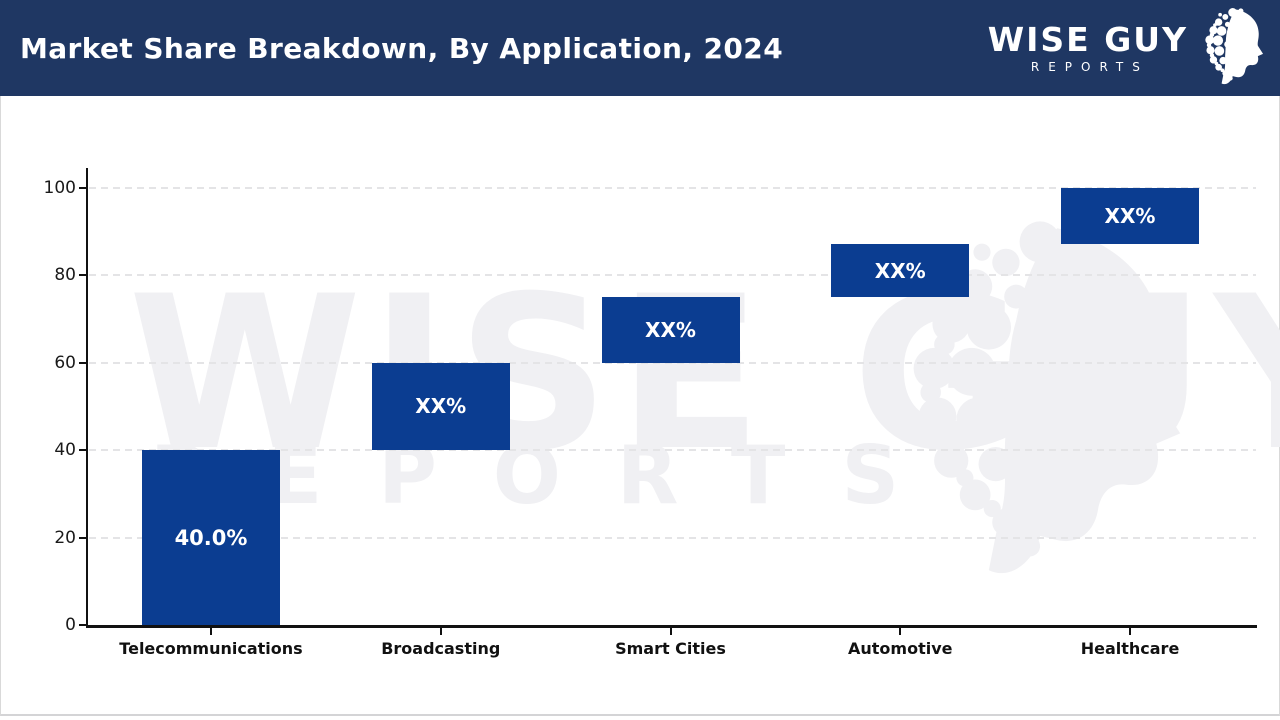 The image size is (1280, 720). I want to click on brand-subname: REPORTS, so click(1089, 66).